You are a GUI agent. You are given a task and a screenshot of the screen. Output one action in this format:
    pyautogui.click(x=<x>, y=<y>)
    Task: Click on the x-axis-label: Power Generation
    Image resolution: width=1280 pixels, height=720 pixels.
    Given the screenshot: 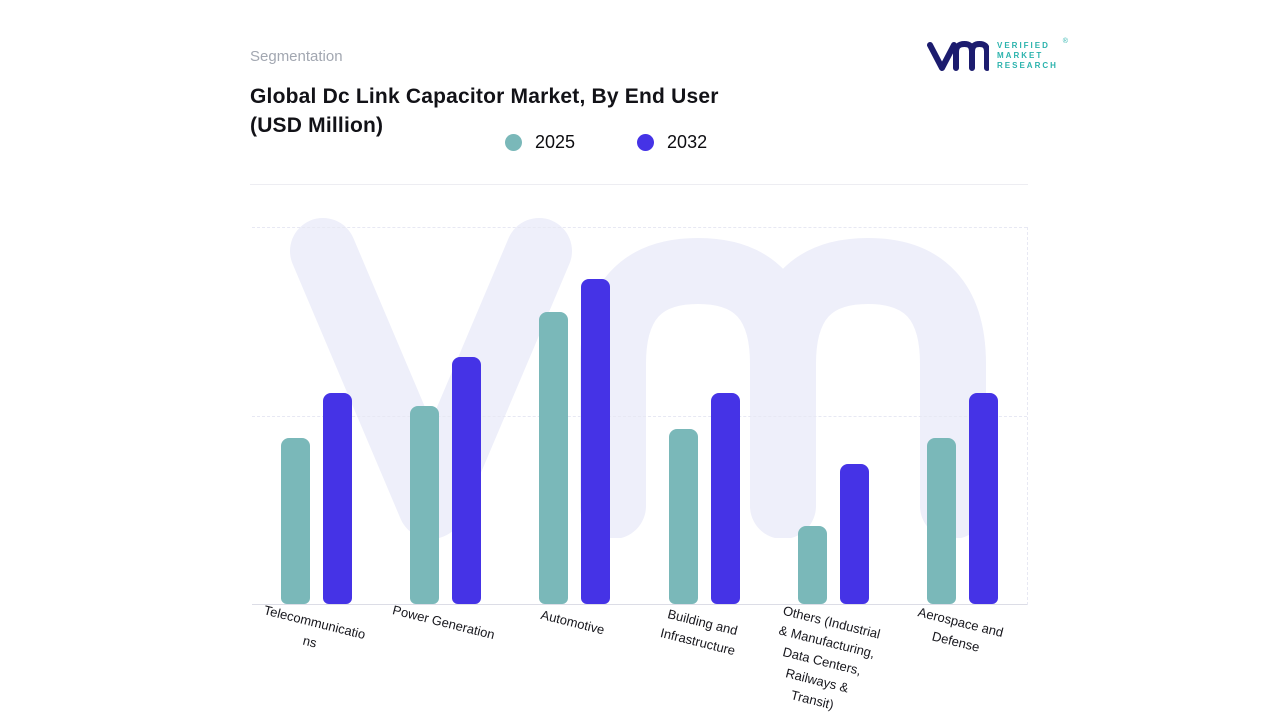 What is the action you would take?
    pyautogui.click(x=444, y=622)
    